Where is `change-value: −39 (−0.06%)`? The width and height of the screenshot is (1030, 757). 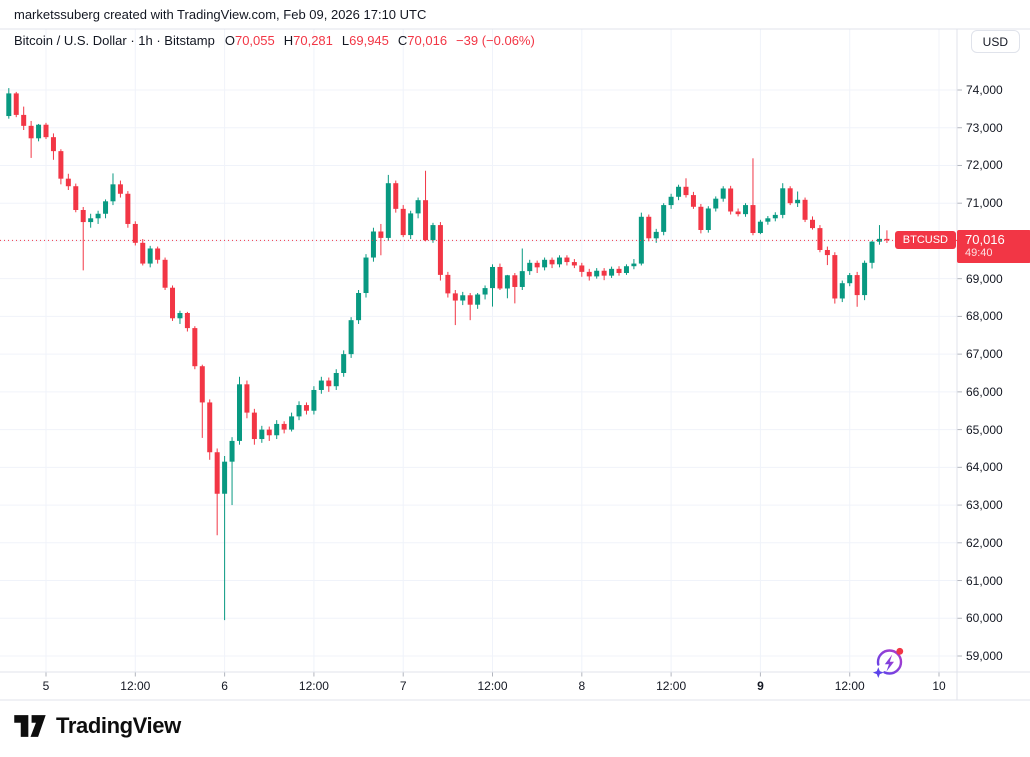
change-value: −39 (−0.06%) is located at coordinates (495, 40).